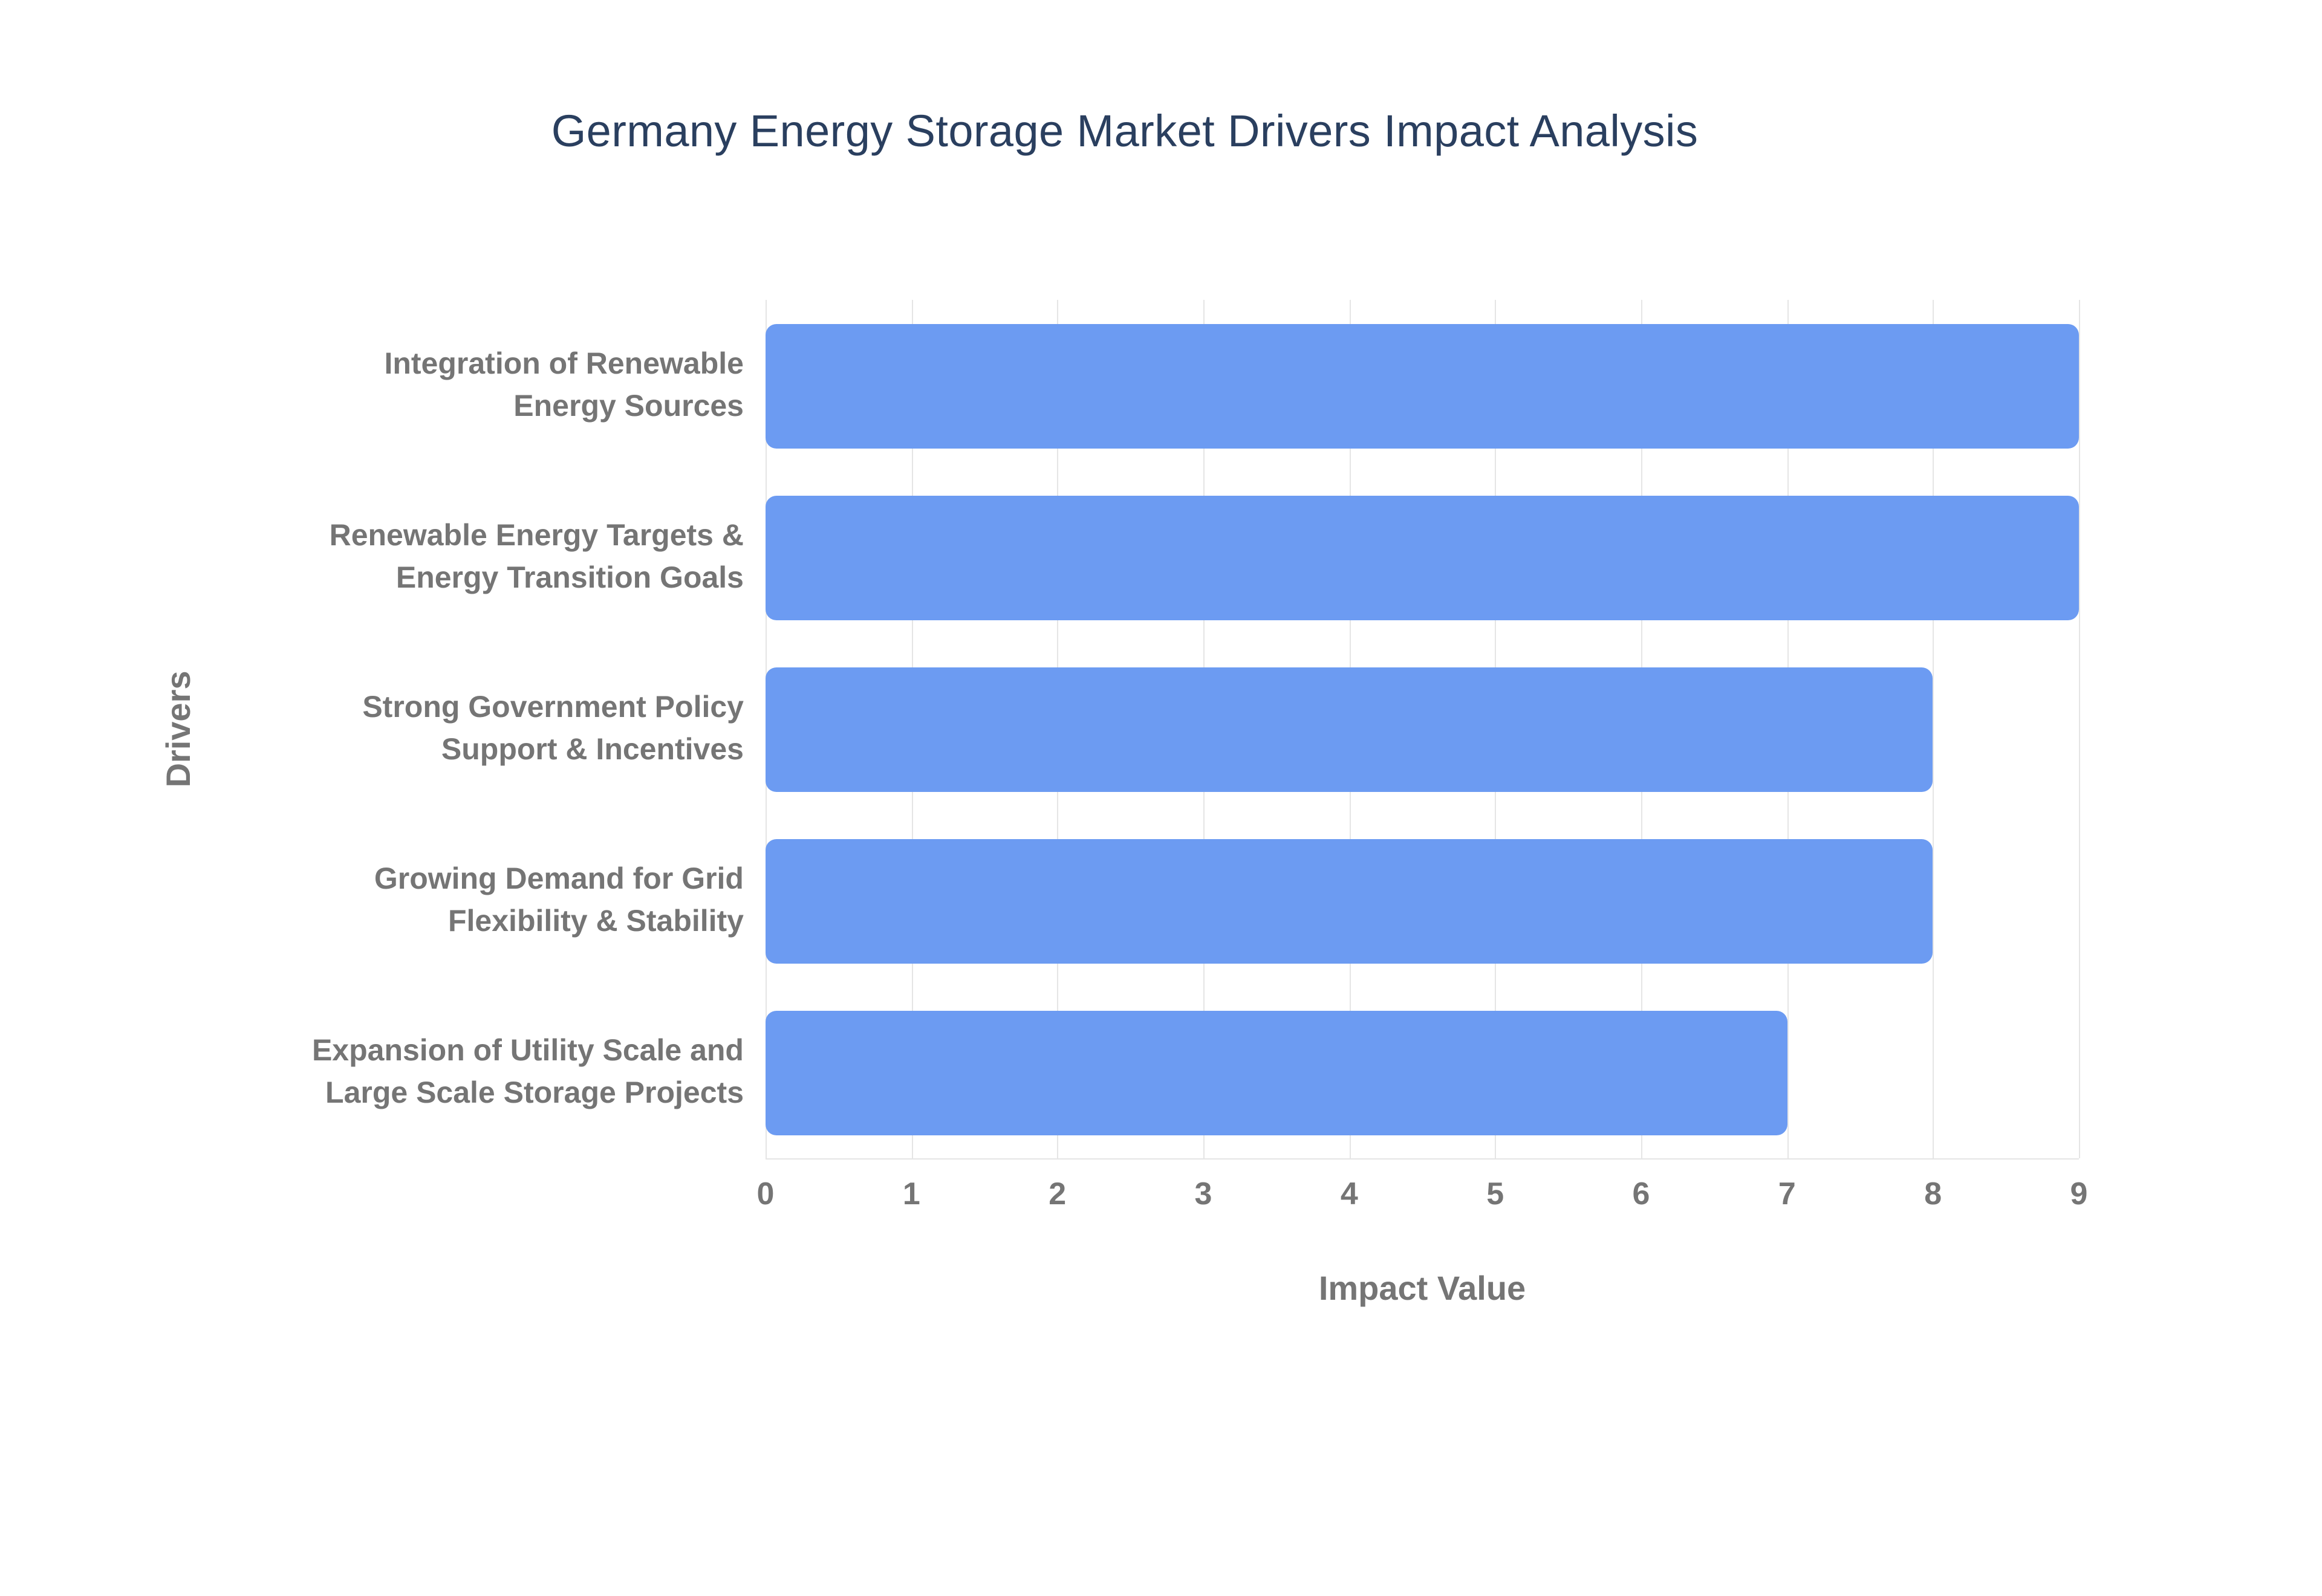  What do you see at coordinates (1933, 1193) in the screenshot?
I see `x-tick-label: 8` at bounding box center [1933, 1193].